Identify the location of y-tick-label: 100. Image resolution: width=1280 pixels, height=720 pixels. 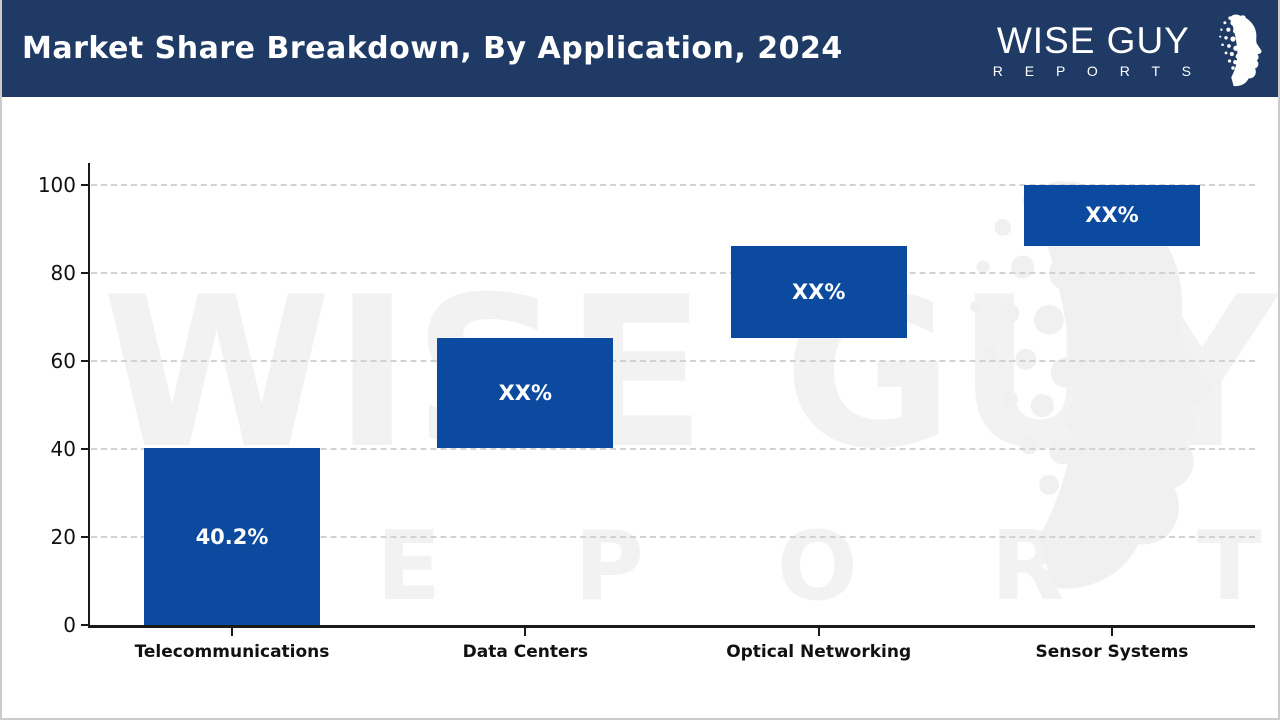
(56, 185).